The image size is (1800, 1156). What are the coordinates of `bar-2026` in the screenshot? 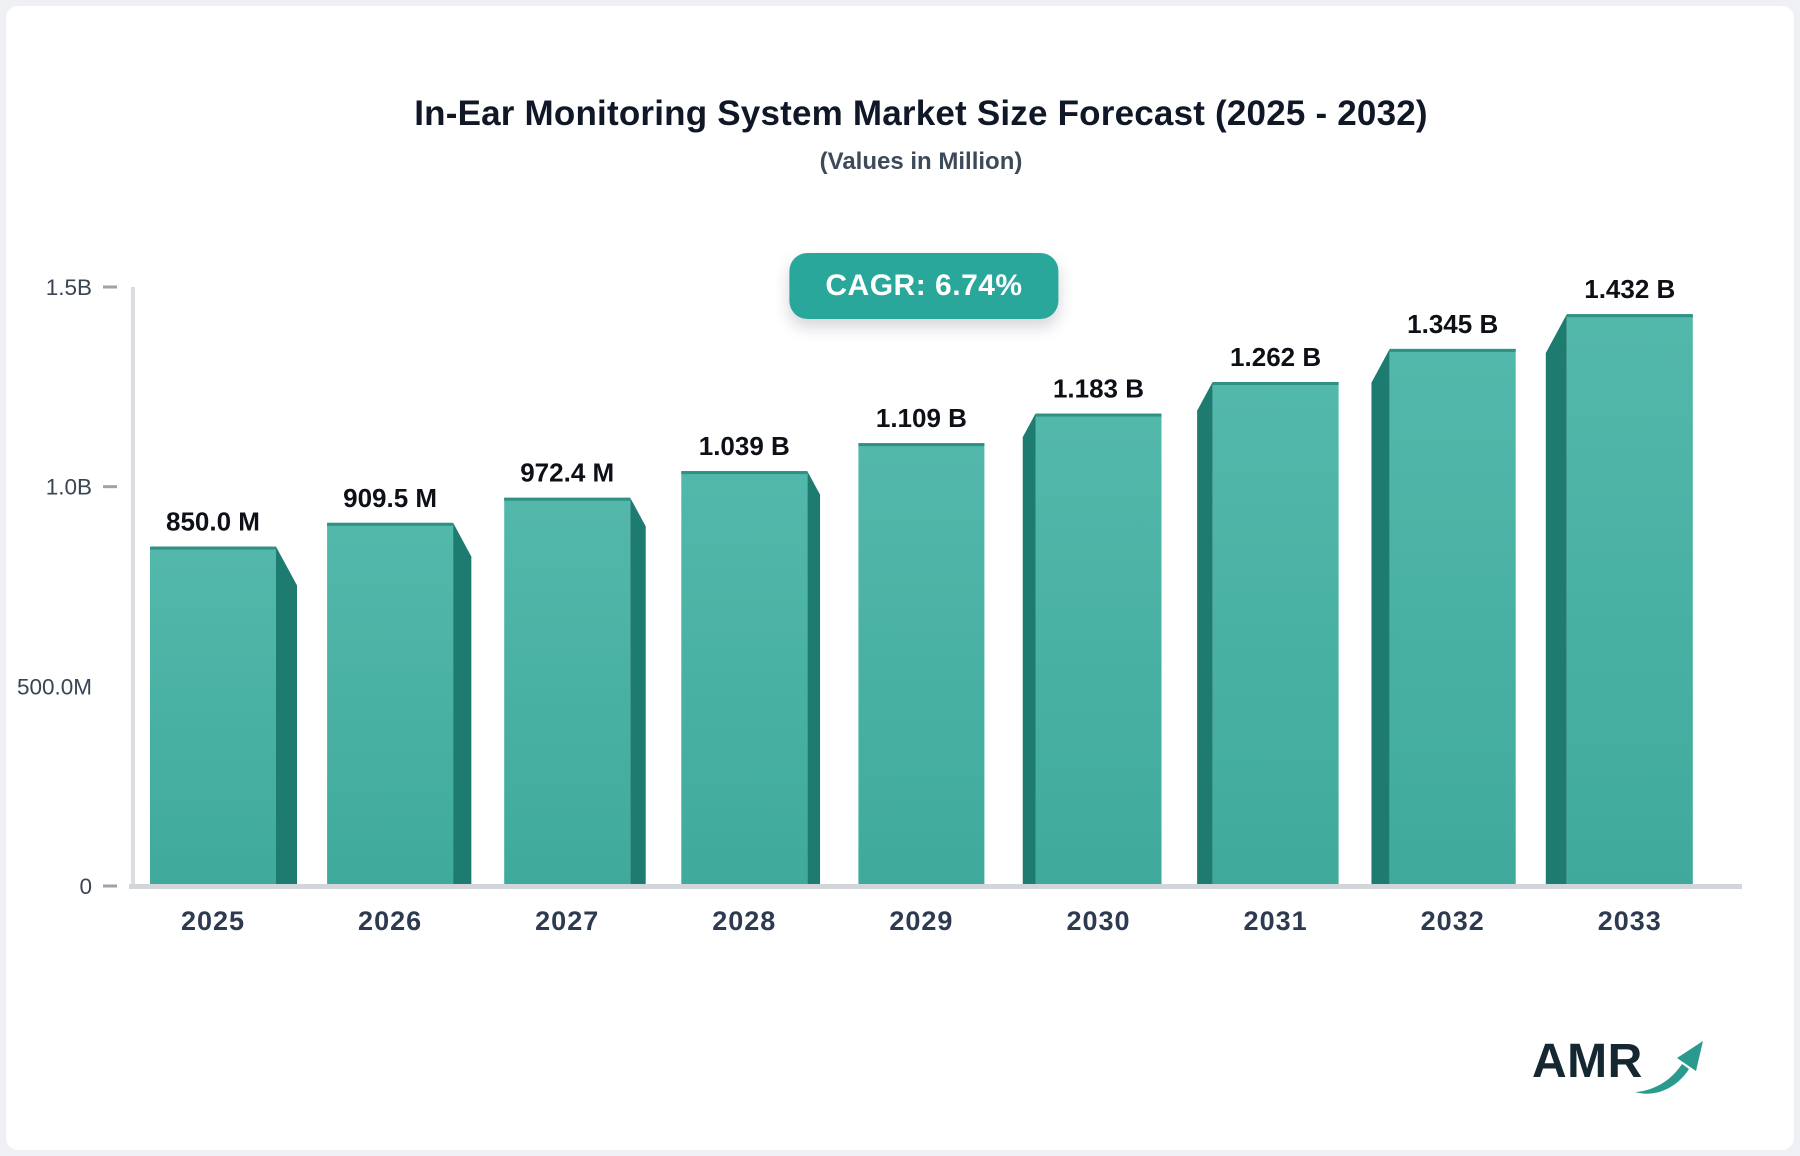 It's located at (390, 704).